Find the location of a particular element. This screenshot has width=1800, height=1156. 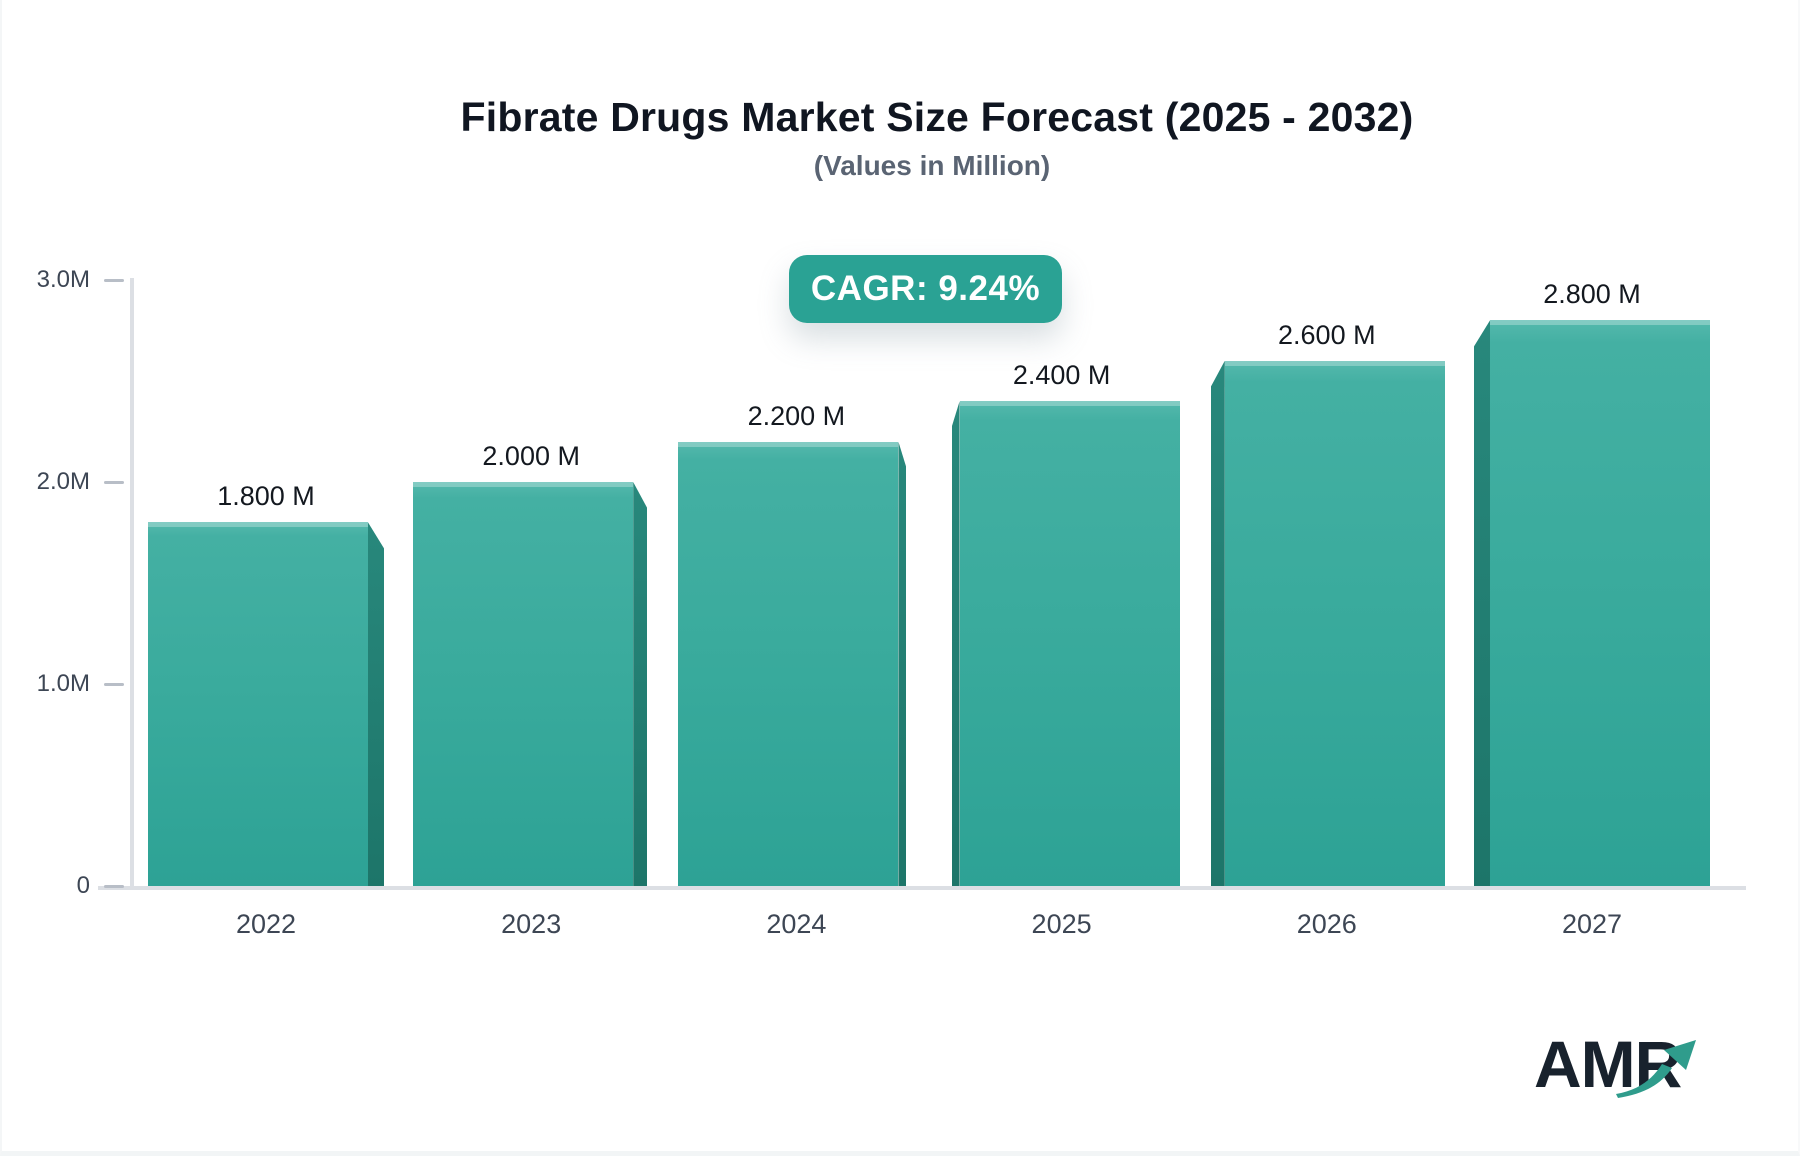

bar-side-2023 is located at coordinates (640, 684).